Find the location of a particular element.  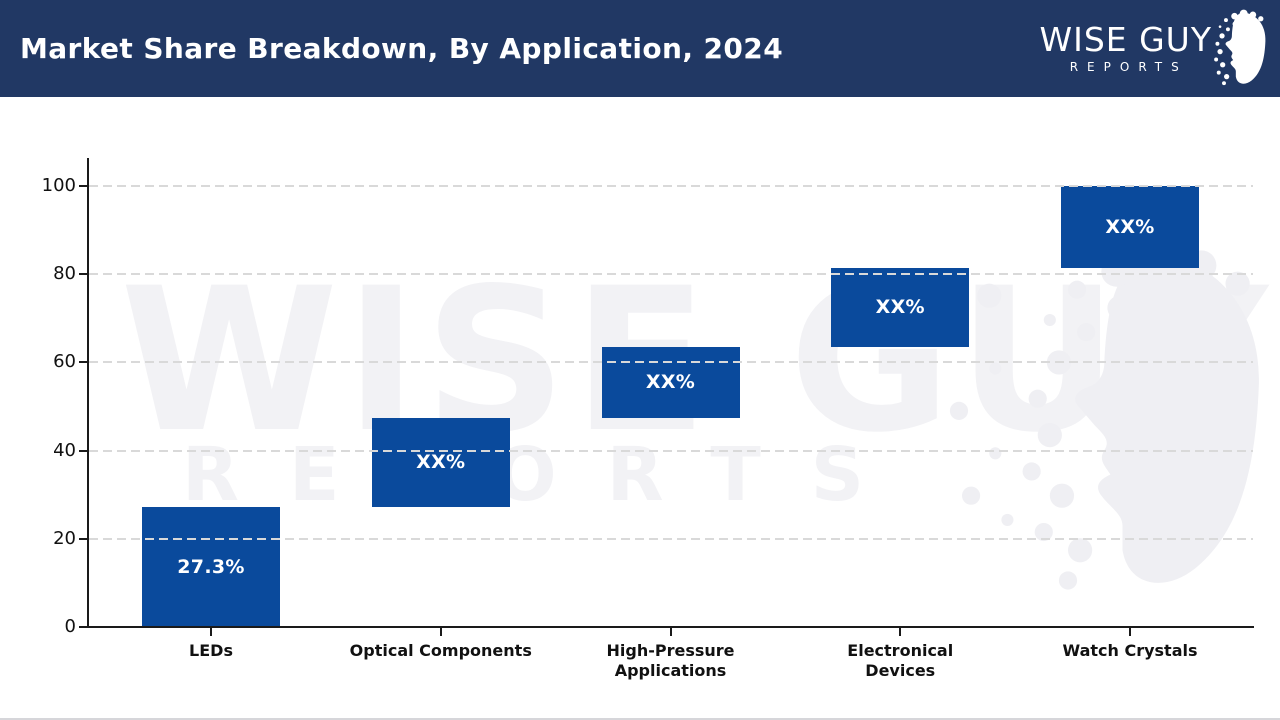

x-category-label-line: Optical Components is located at coordinates (440, 650).